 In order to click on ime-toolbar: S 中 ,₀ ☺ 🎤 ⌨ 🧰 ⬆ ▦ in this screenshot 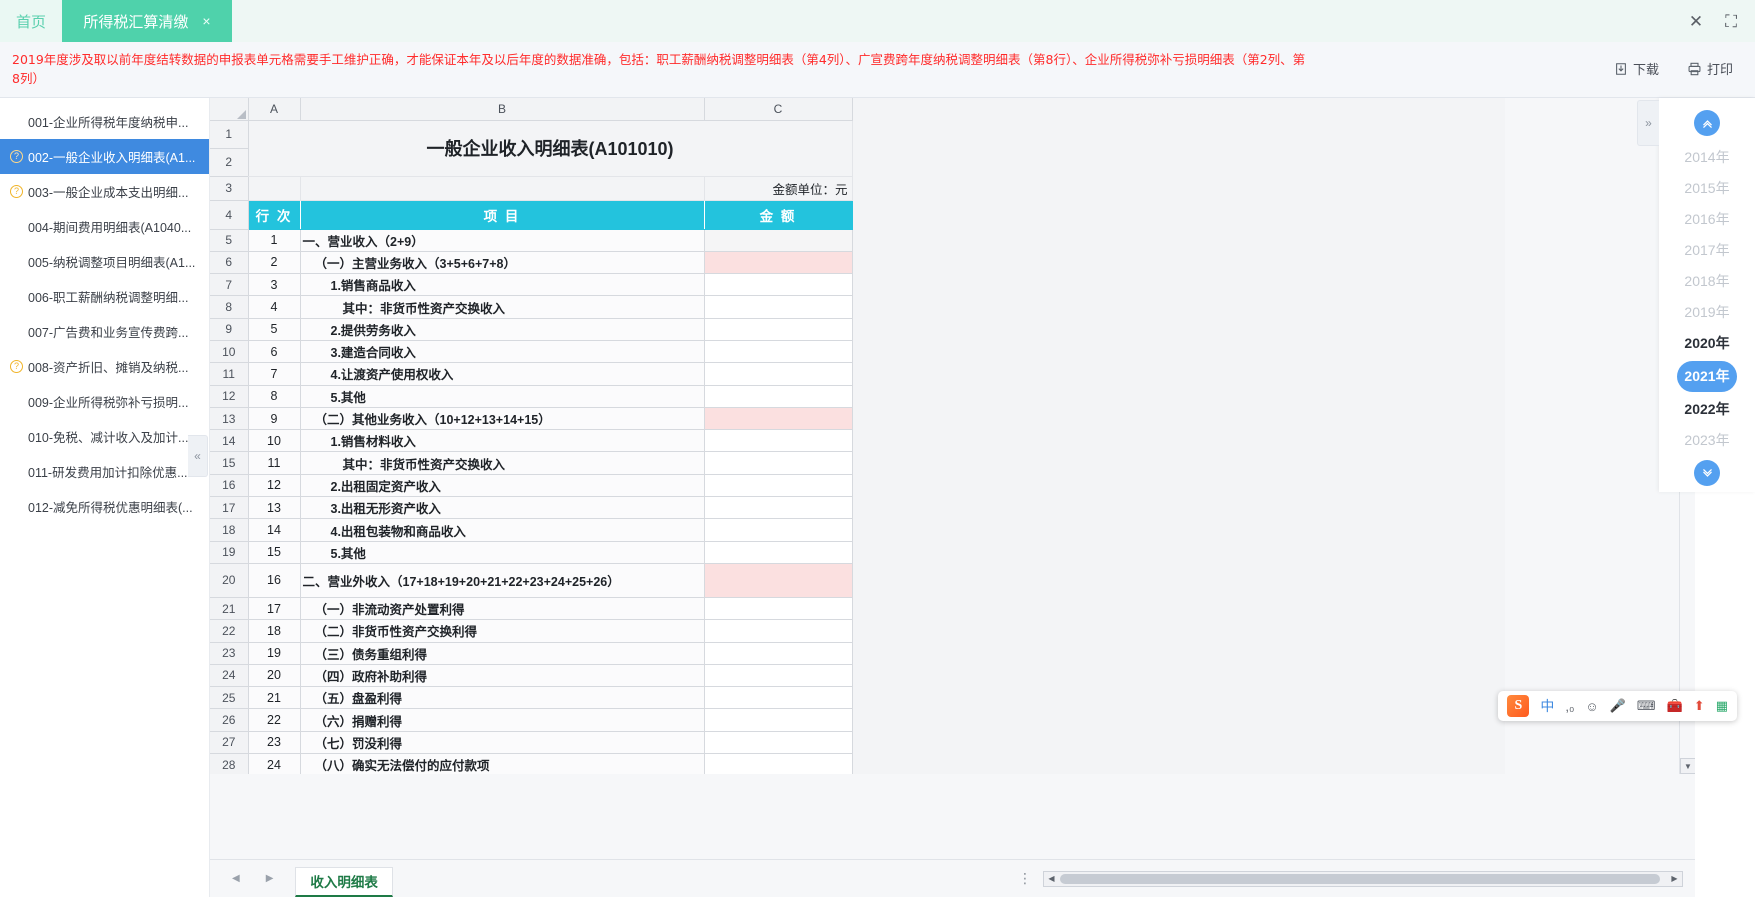, I will do `click(1617, 706)`.